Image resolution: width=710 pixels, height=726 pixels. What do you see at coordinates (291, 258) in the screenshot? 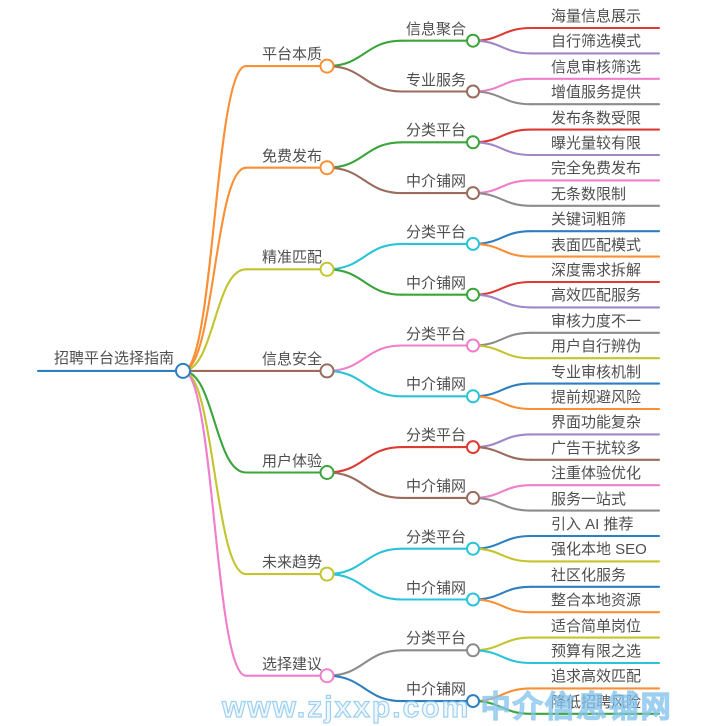
I see `branch-topic: 精准匹配` at bounding box center [291, 258].